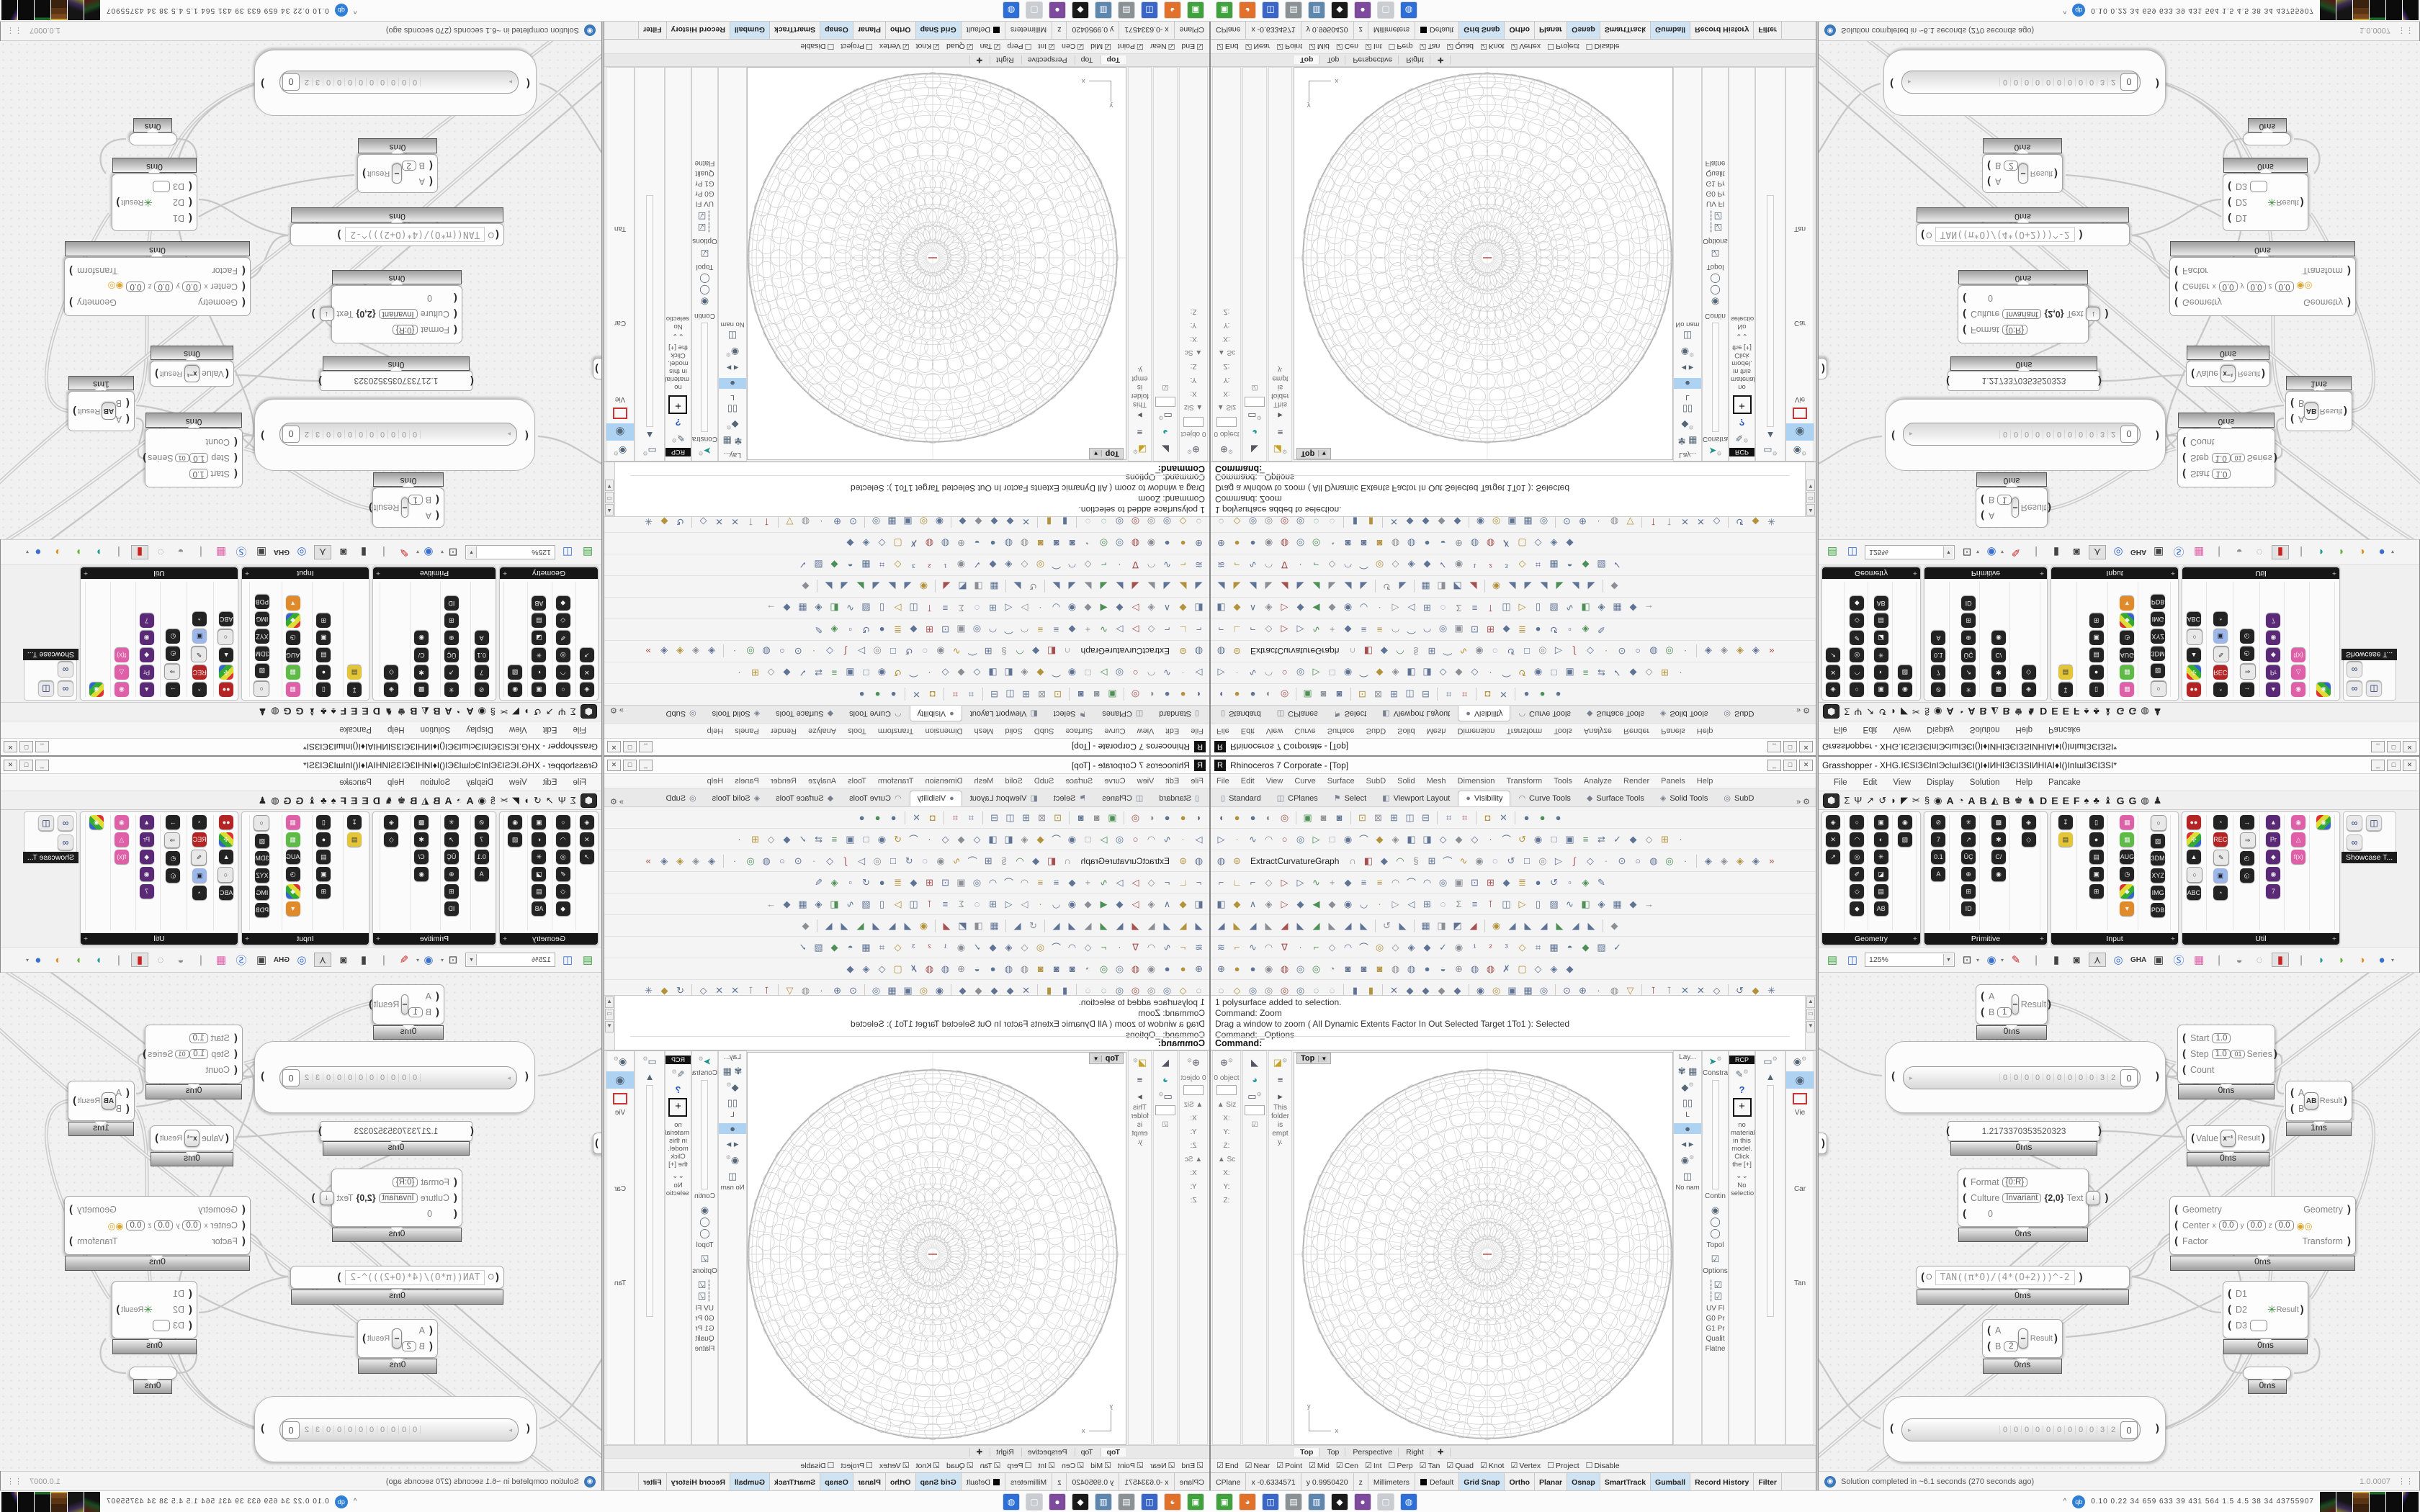 The height and width of the screenshot is (1512, 2420). I want to click on component-icon: ↧, so click(354, 690).